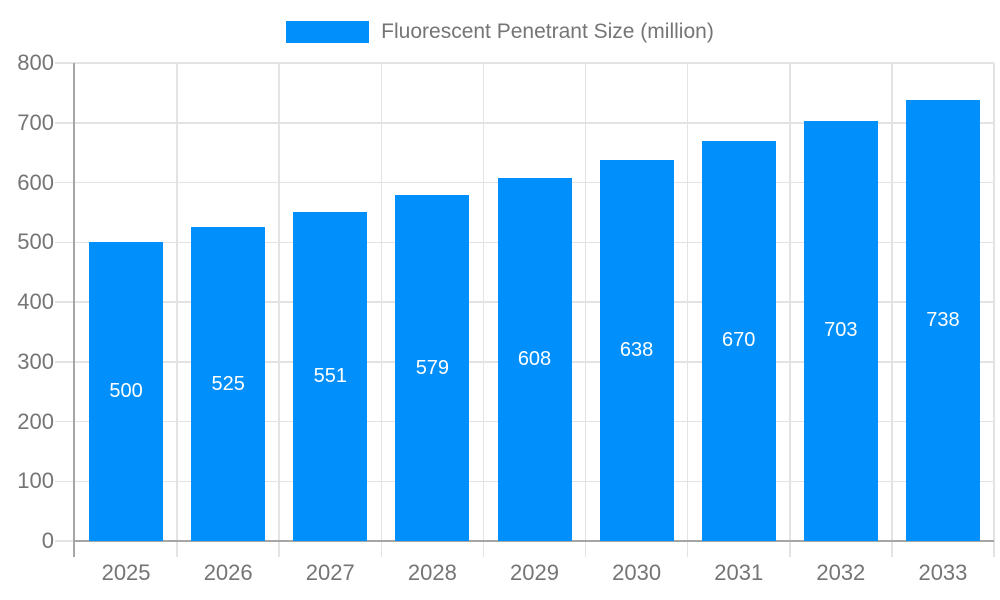  I want to click on bar-value-label: 500, so click(126, 391).